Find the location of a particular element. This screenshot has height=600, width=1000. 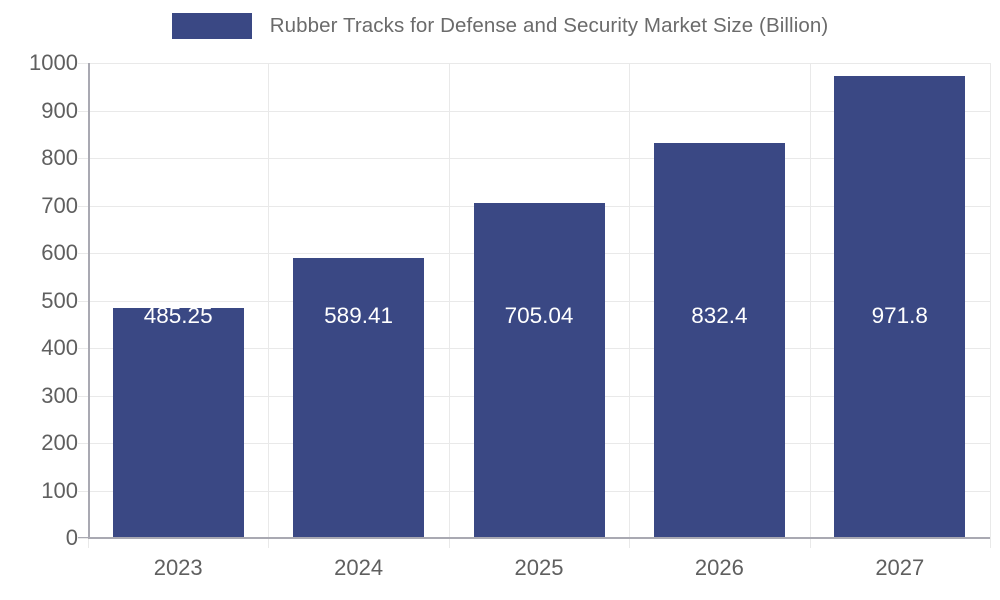

bar: 832.4 is located at coordinates (719, 340).